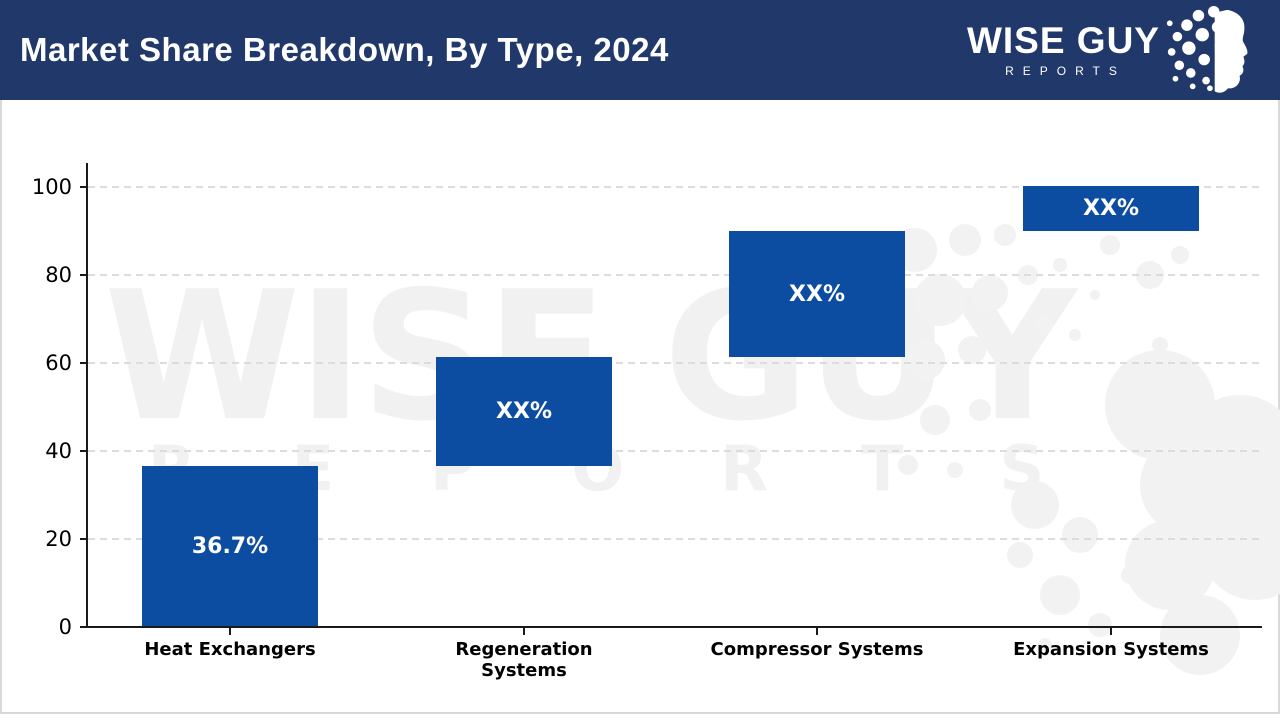 Image resolution: width=1280 pixels, height=720 pixels. I want to click on y-tick-label-100: 100, so click(51, 187).